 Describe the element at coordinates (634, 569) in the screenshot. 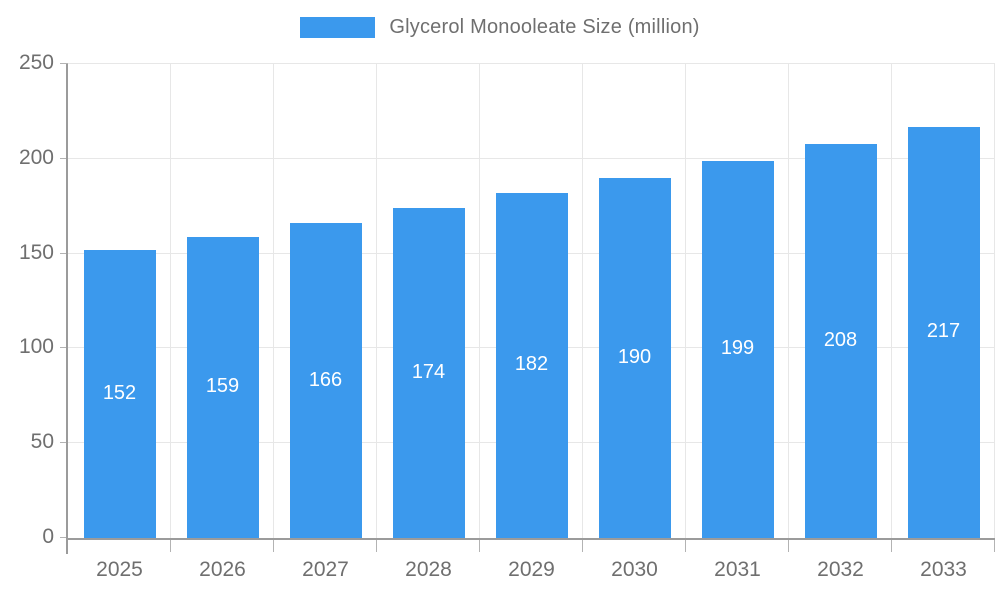

I see `x-axis-label: 2030` at that location.